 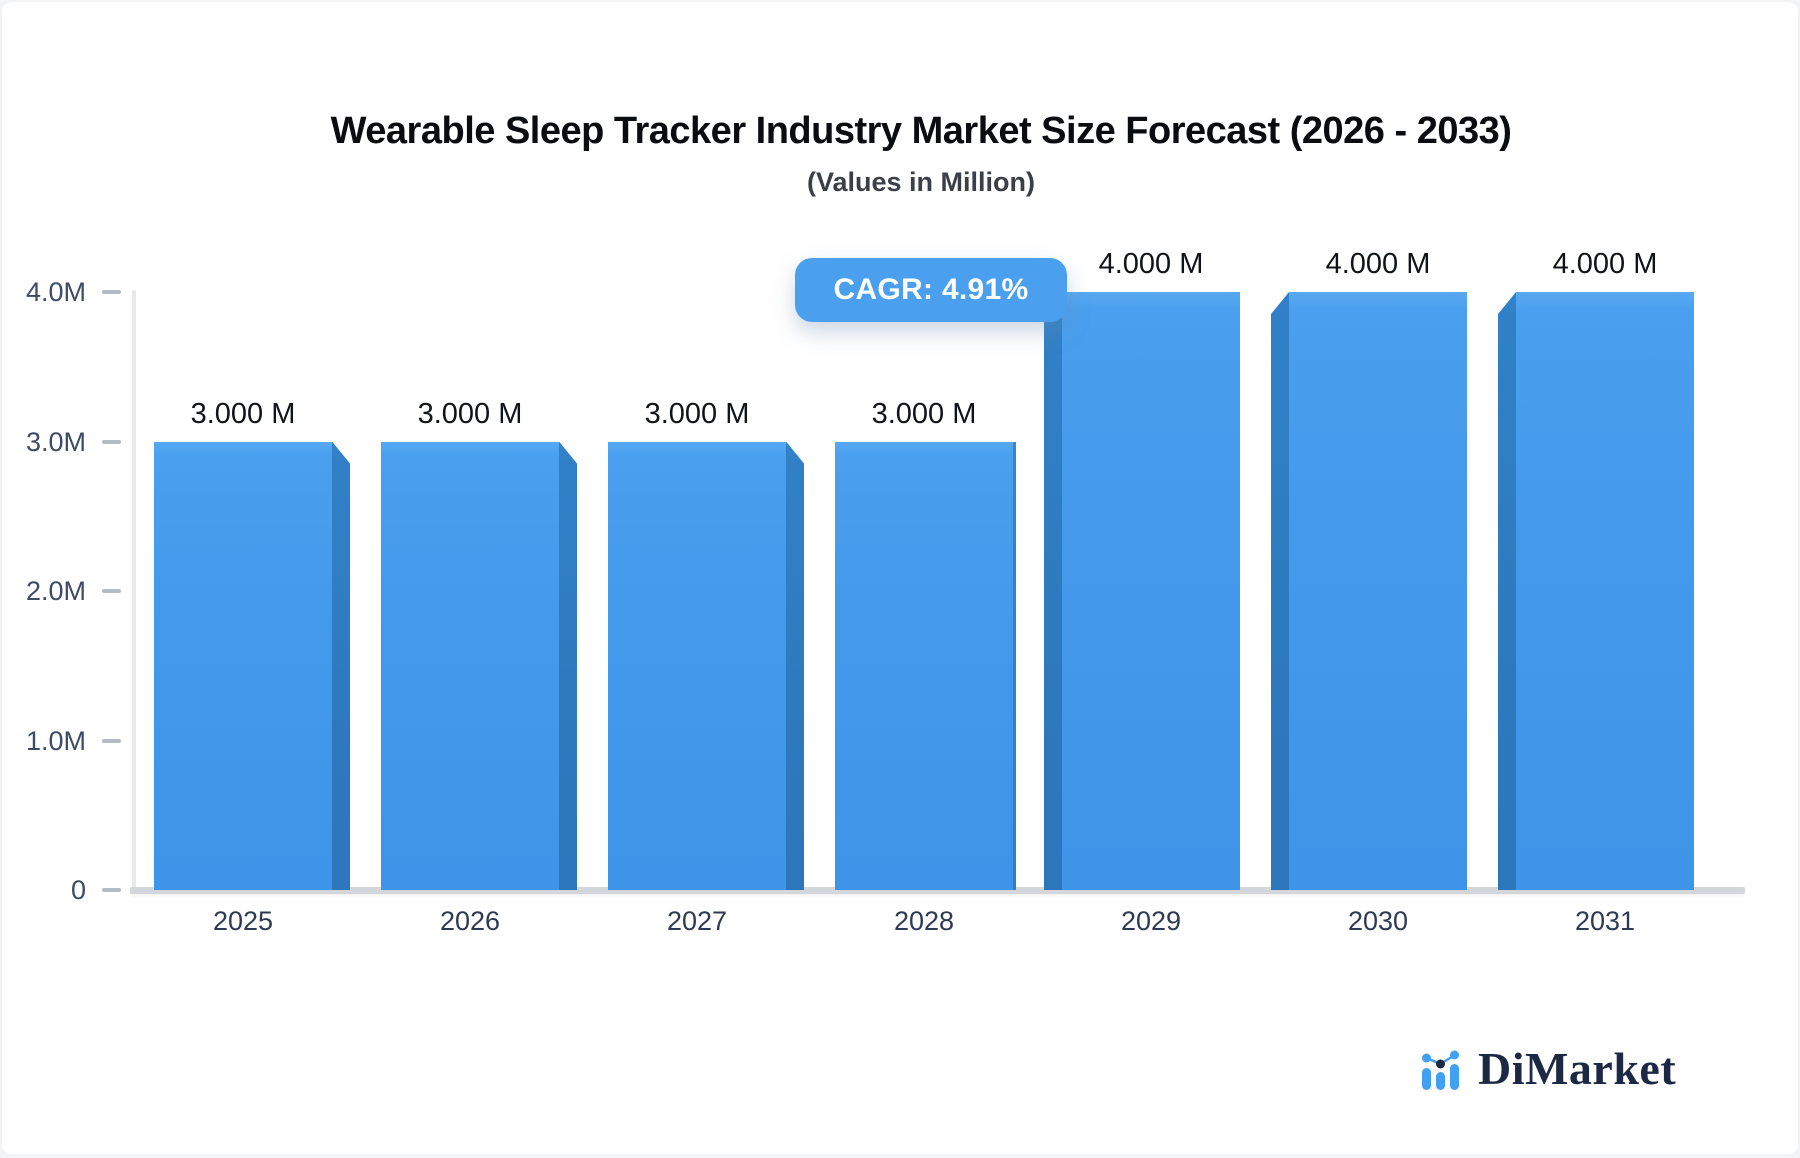 I want to click on bar-2026, so click(x=479, y=665).